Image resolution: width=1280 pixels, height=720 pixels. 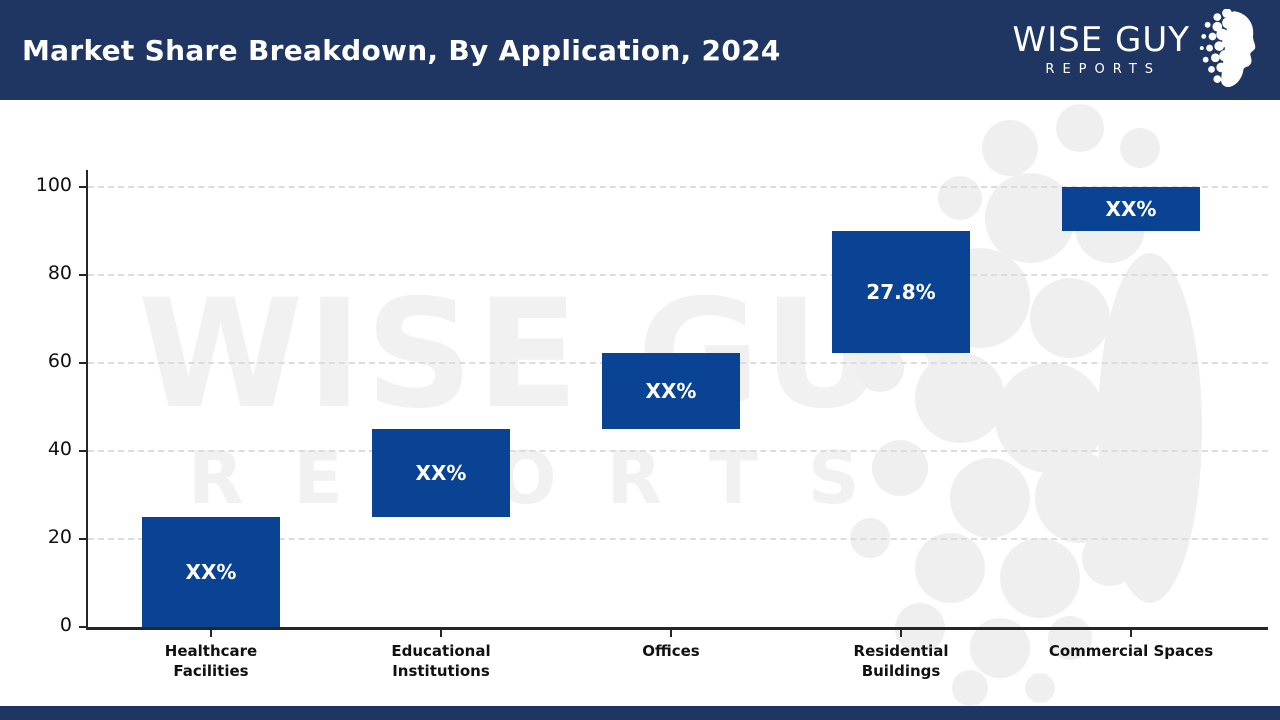 What do you see at coordinates (677, 628) in the screenshot?
I see `x-axis-line` at bounding box center [677, 628].